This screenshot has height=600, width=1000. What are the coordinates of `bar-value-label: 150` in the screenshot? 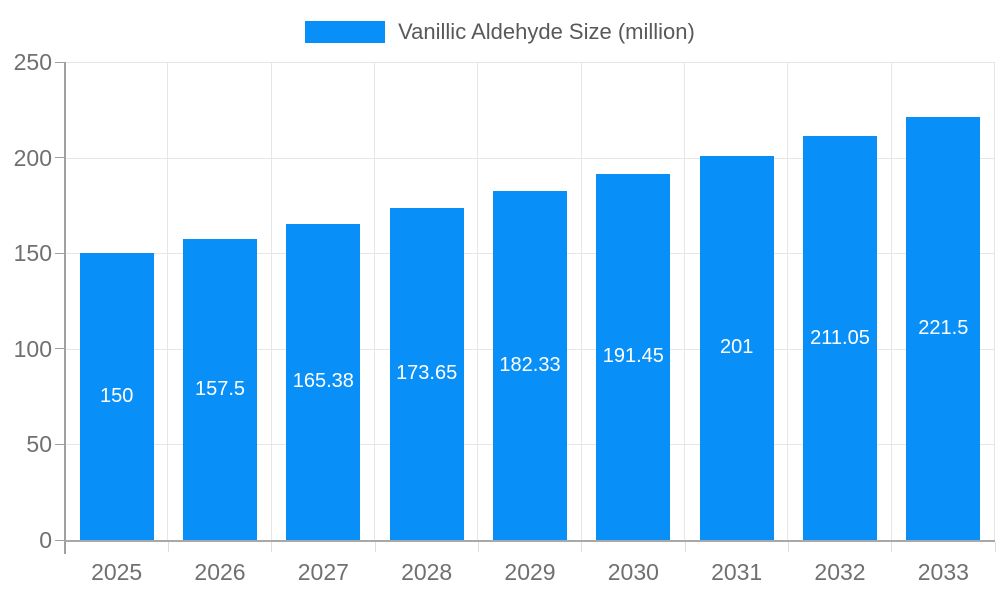 It's located at (116, 396).